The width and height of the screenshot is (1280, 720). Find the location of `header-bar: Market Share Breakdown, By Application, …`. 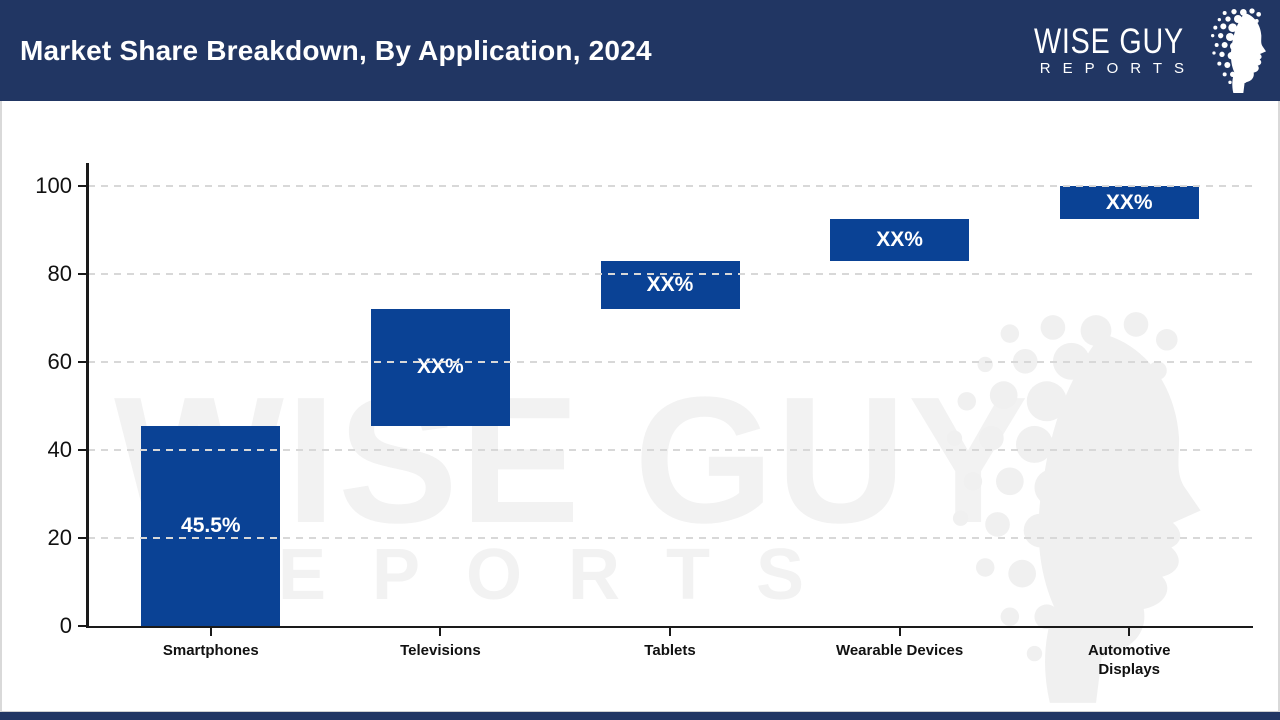

header-bar: Market Share Breakdown, By Application, … is located at coordinates (640, 50).